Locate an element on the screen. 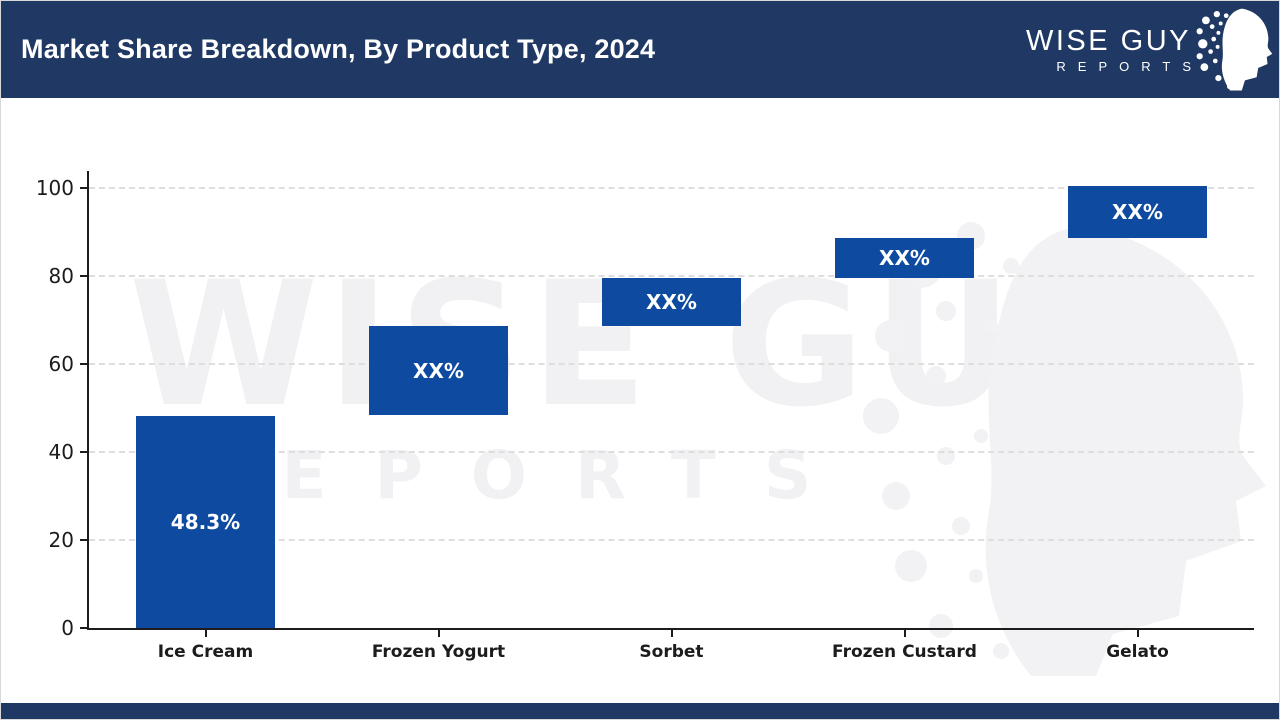  x-tick-label: Gelato is located at coordinates (1137, 652).